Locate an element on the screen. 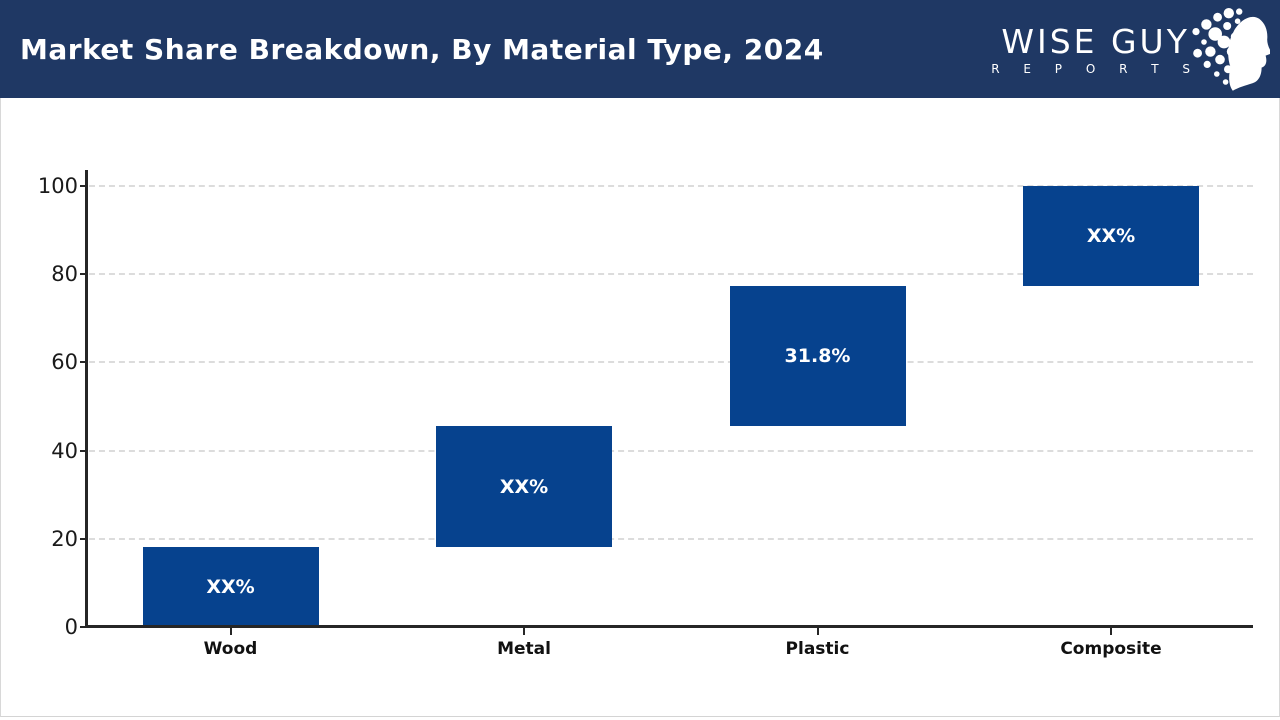 The height and width of the screenshot is (720, 1280). logo-name: WISE GUY is located at coordinates (1095, 42).